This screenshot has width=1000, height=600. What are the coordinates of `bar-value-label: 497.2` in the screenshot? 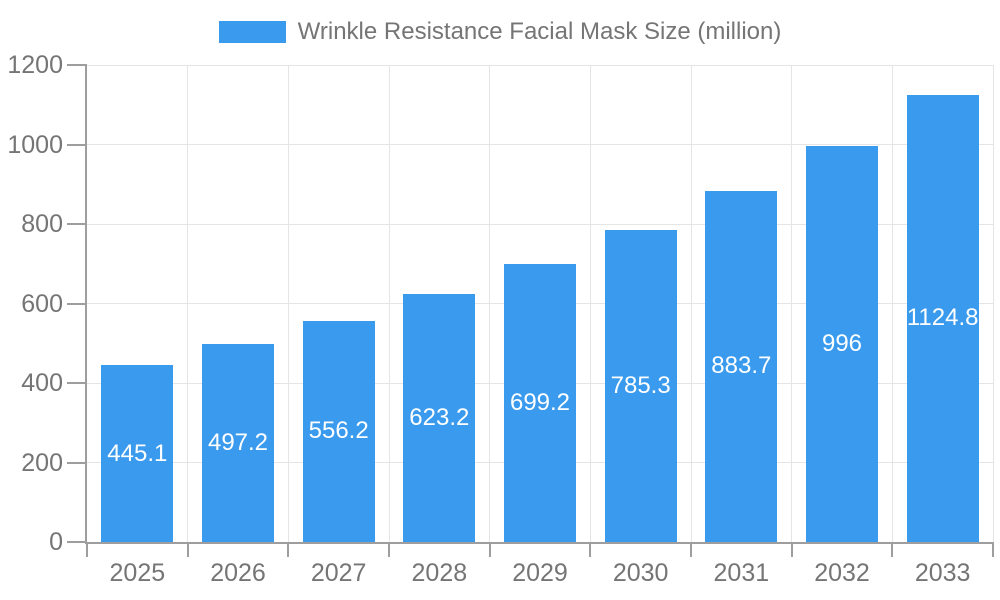 It's located at (238, 443).